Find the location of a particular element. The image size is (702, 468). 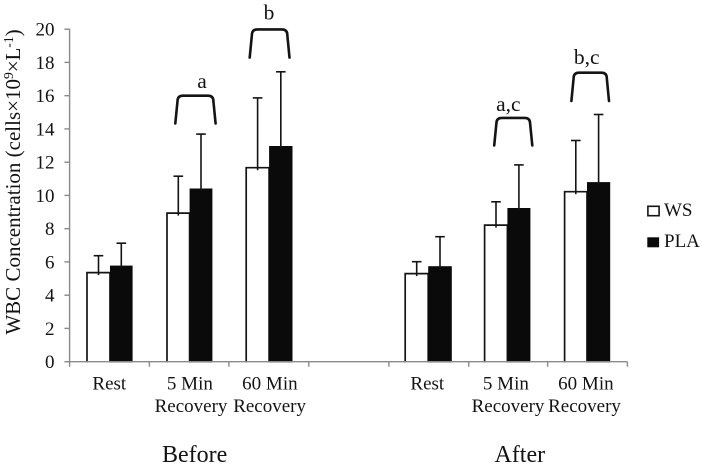

svg-text: 8 is located at coordinates (50, 229).